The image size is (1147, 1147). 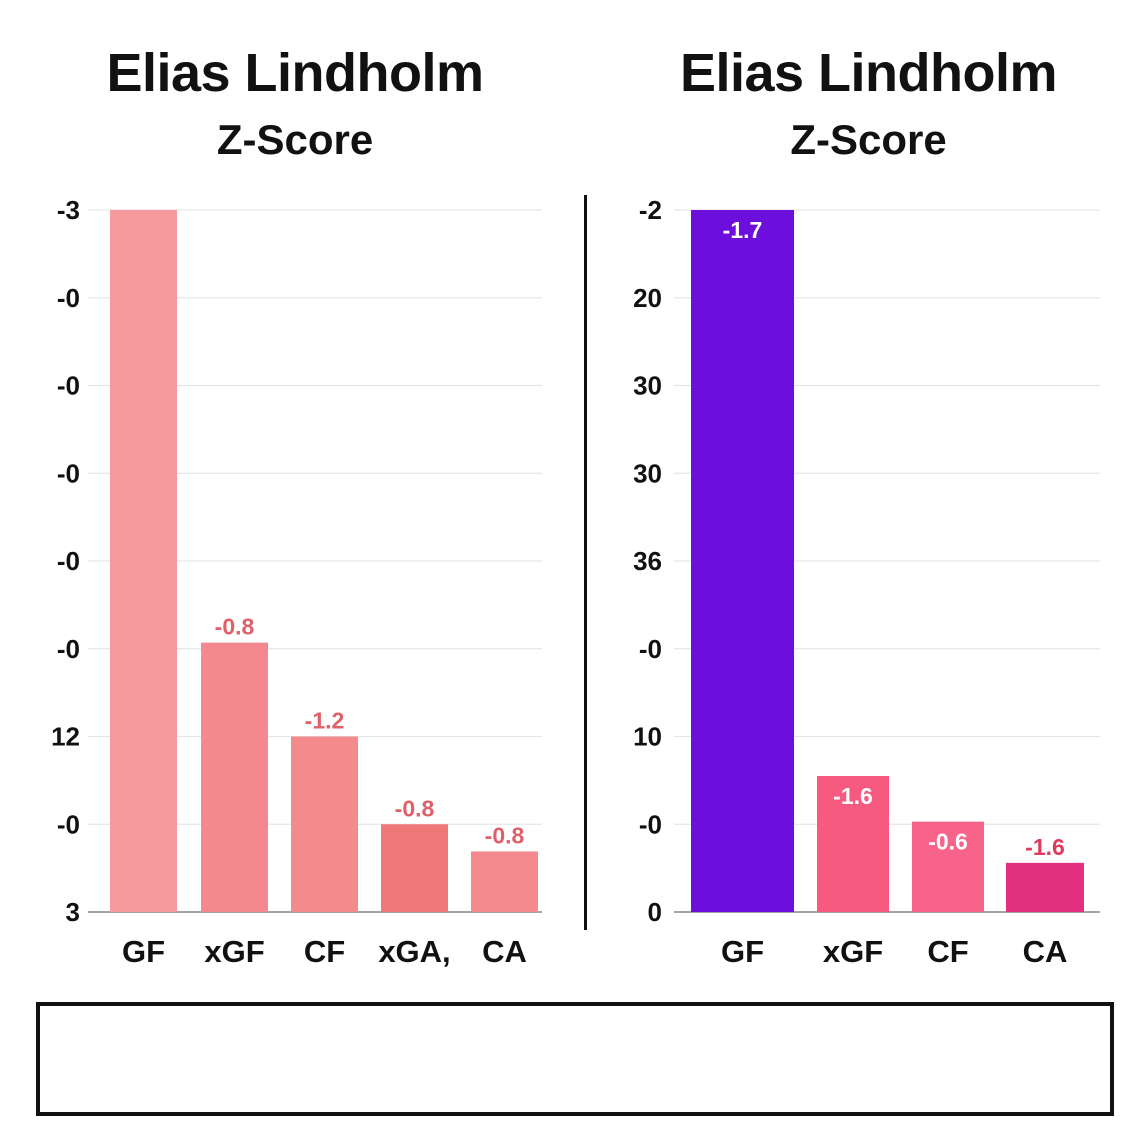 I want to click on x-category-label: xGA,, so click(x=414, y=951).